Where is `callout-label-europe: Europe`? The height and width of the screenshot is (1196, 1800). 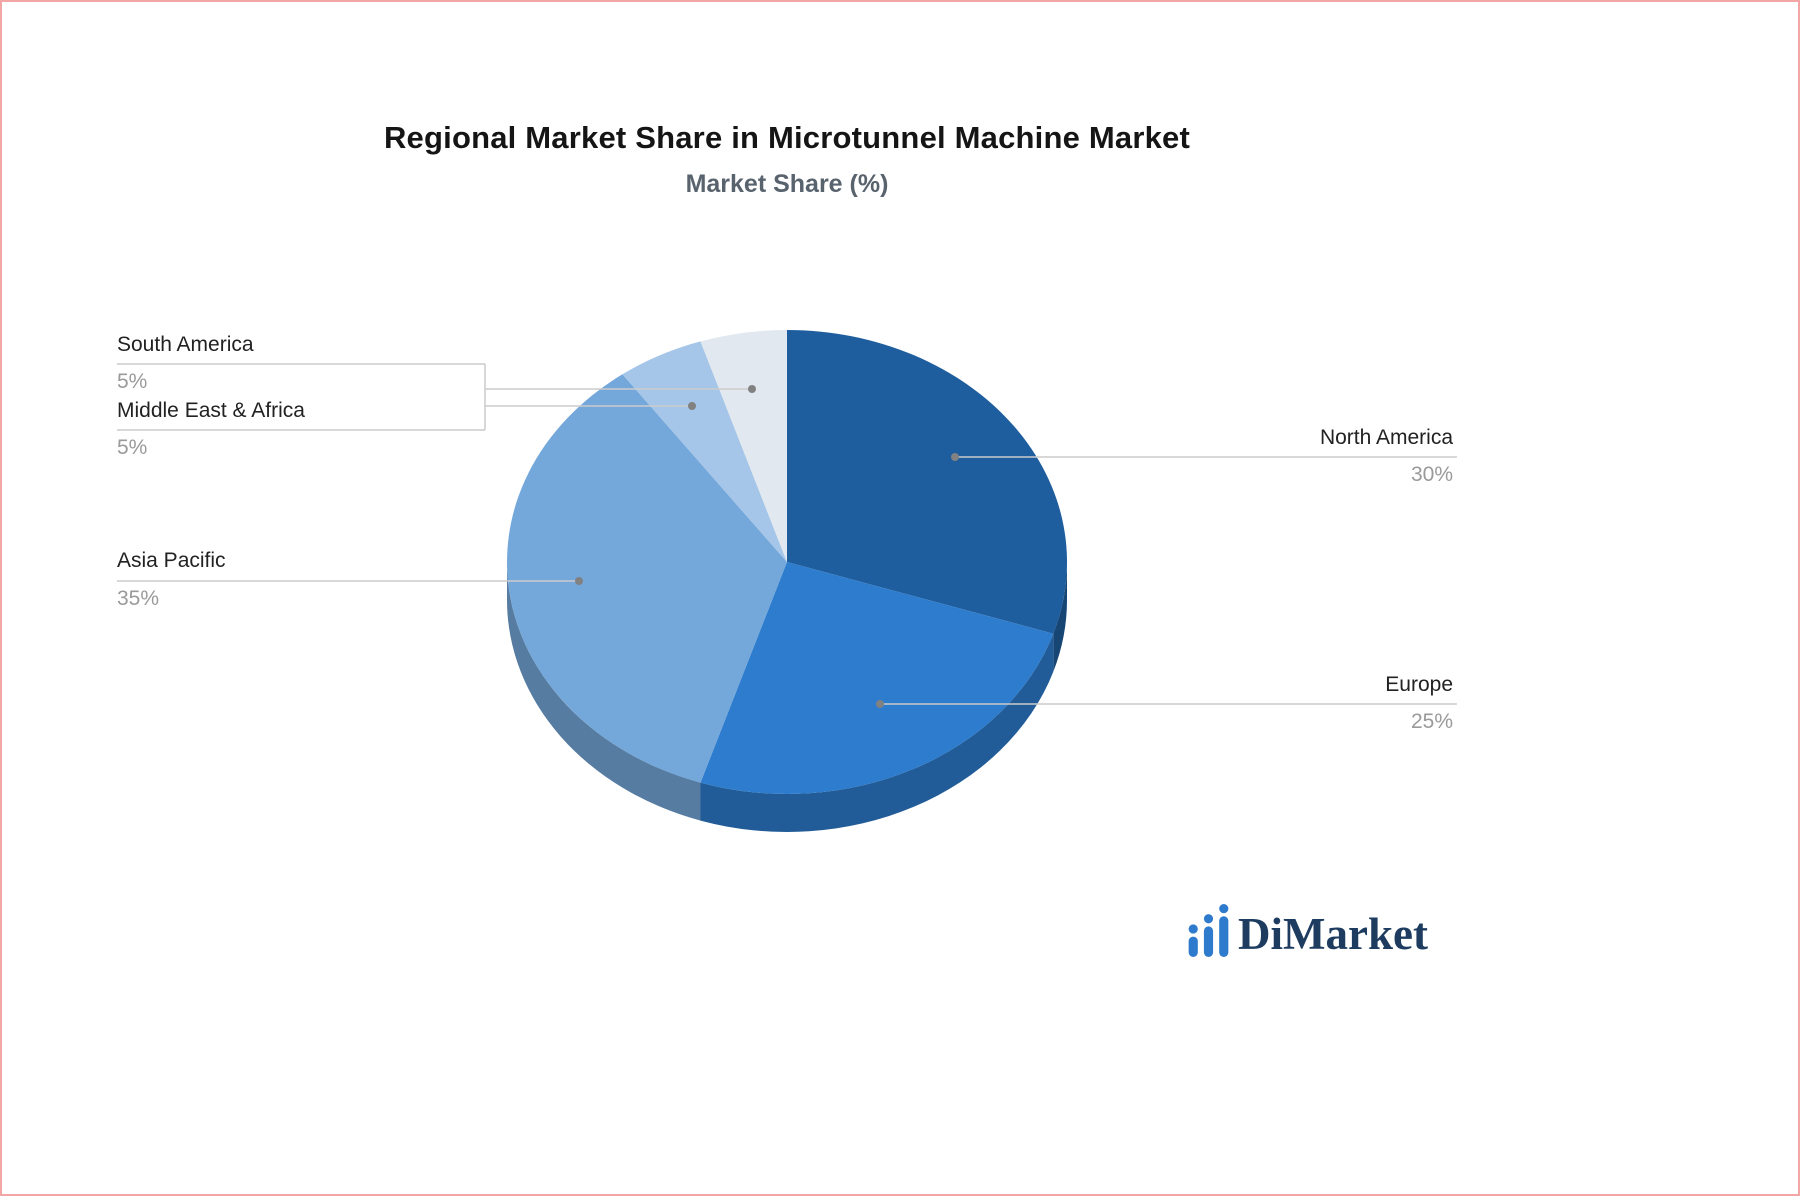 callout-label-europe: Europe is located at coordinates (1419, 684).